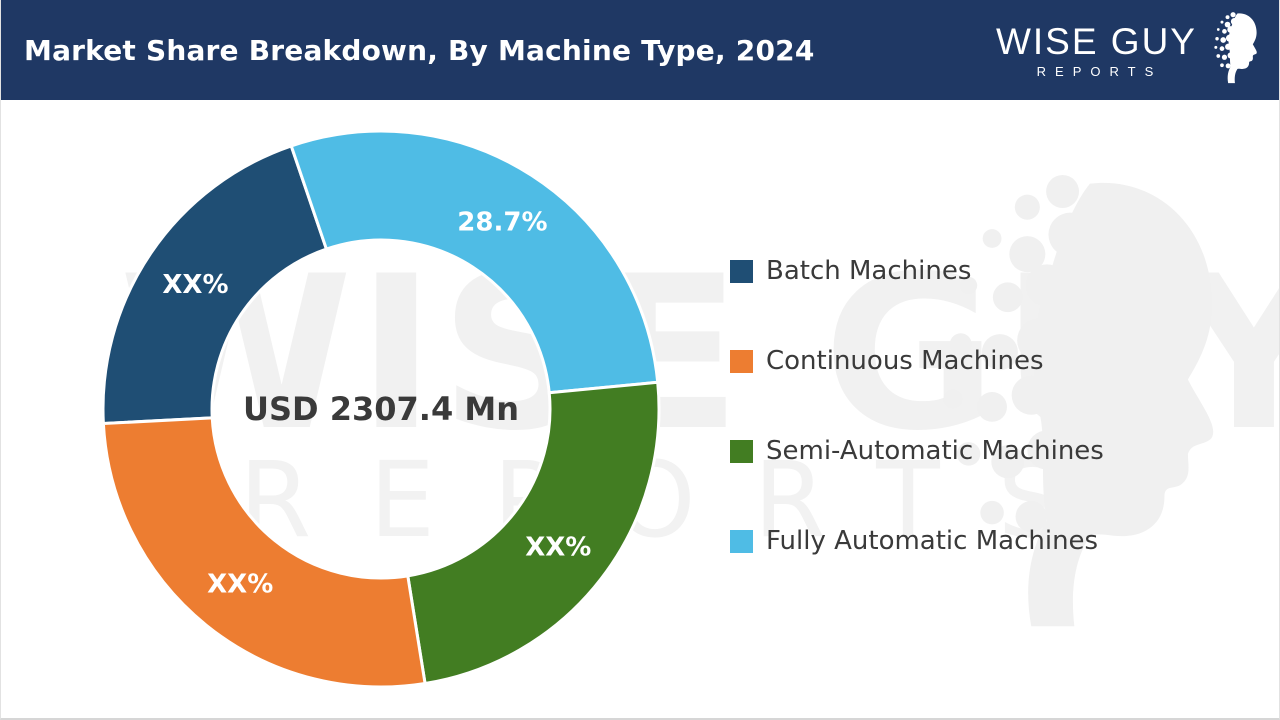 This screenshot has width=1280, height=720. I want to click on donut-segment-continuous-machines, so click(264, 552).